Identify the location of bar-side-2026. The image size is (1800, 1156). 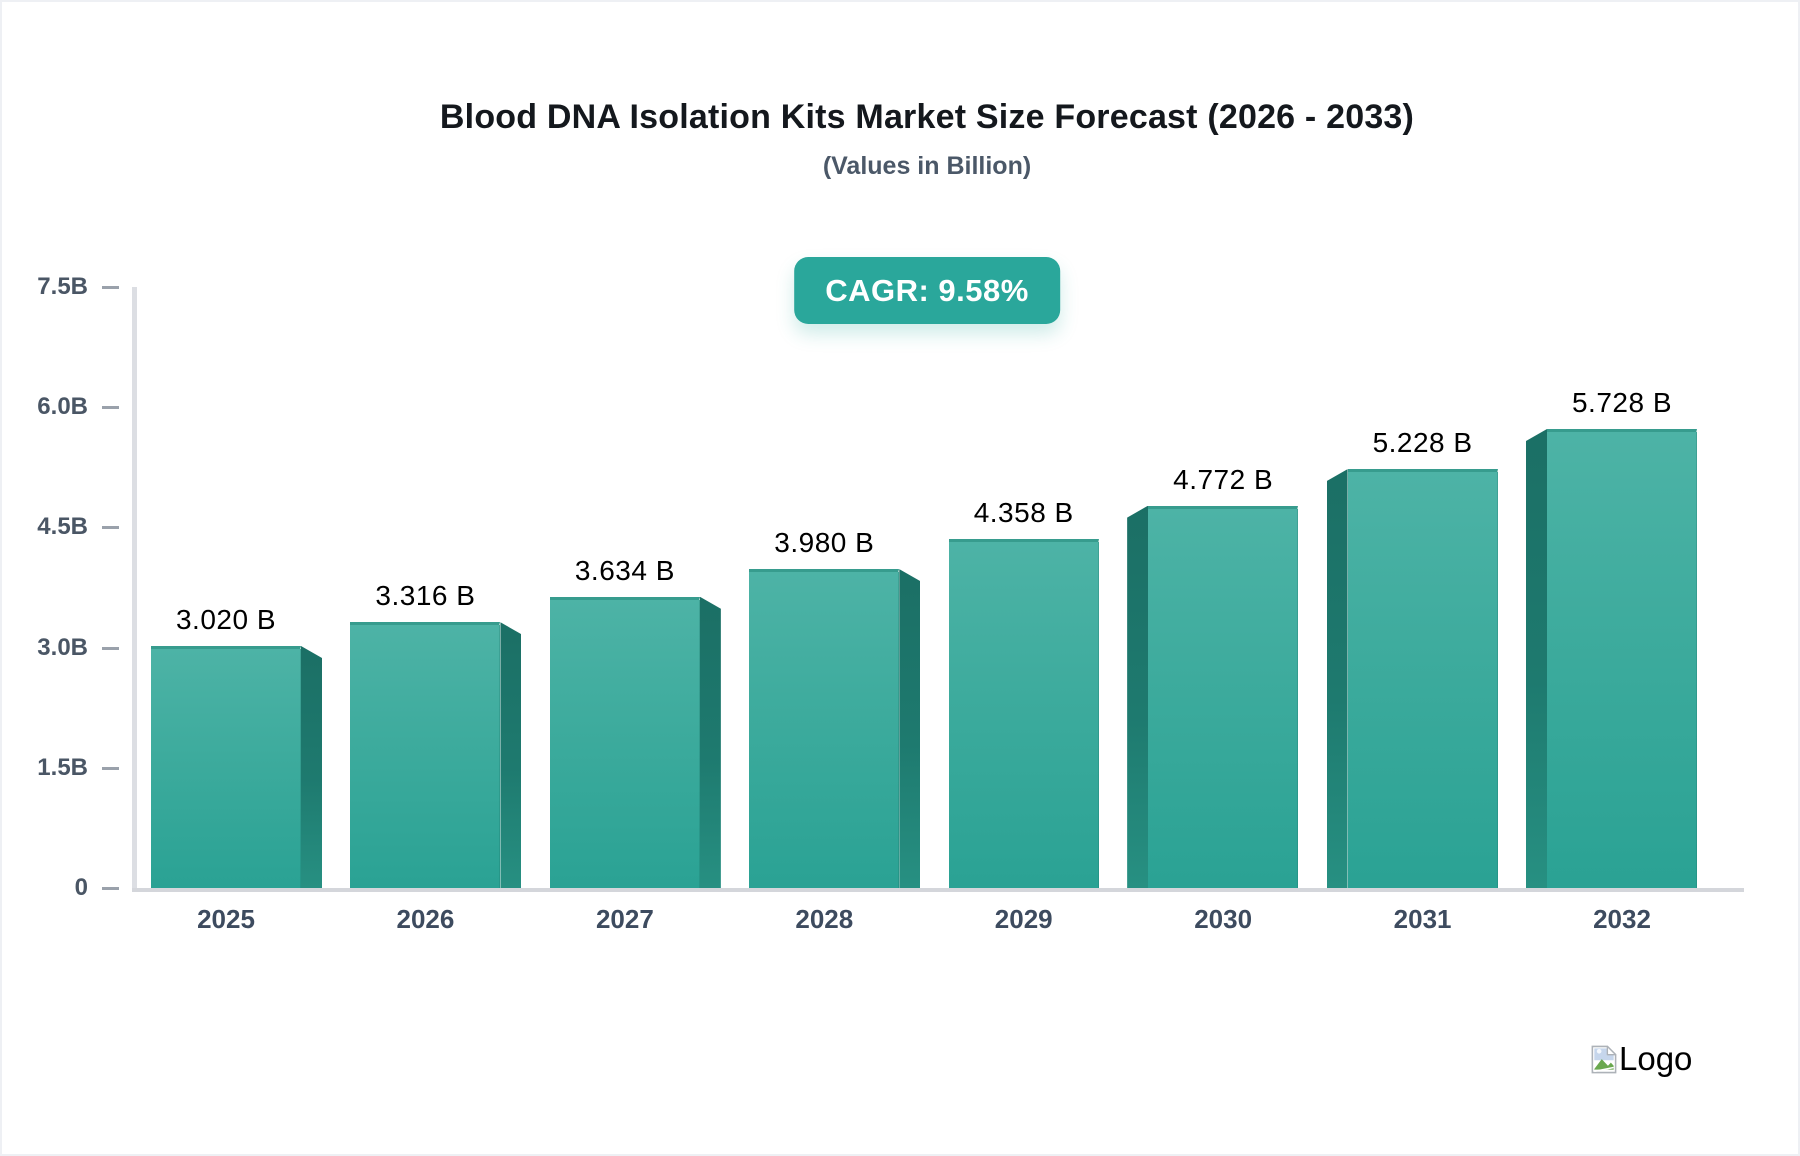
(511, 755).